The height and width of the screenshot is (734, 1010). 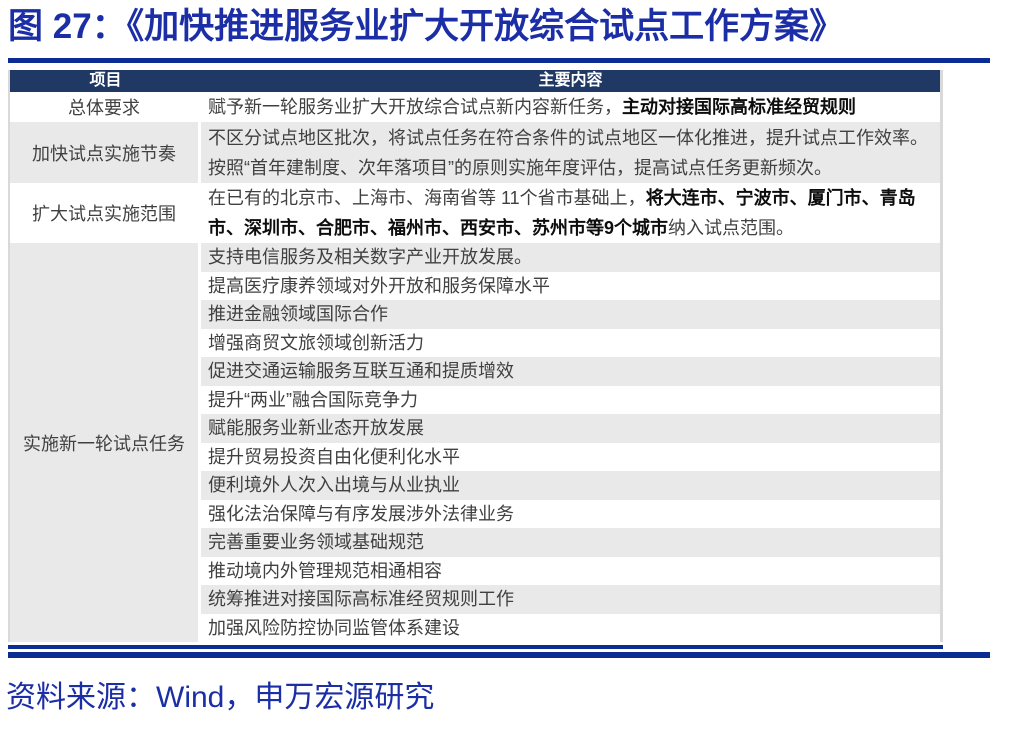 What do you see at coordinates (570, 570) in the screenshot?
I see `task-item: 推动境内外管理规范相通相容` at bounding box center [570, 570].